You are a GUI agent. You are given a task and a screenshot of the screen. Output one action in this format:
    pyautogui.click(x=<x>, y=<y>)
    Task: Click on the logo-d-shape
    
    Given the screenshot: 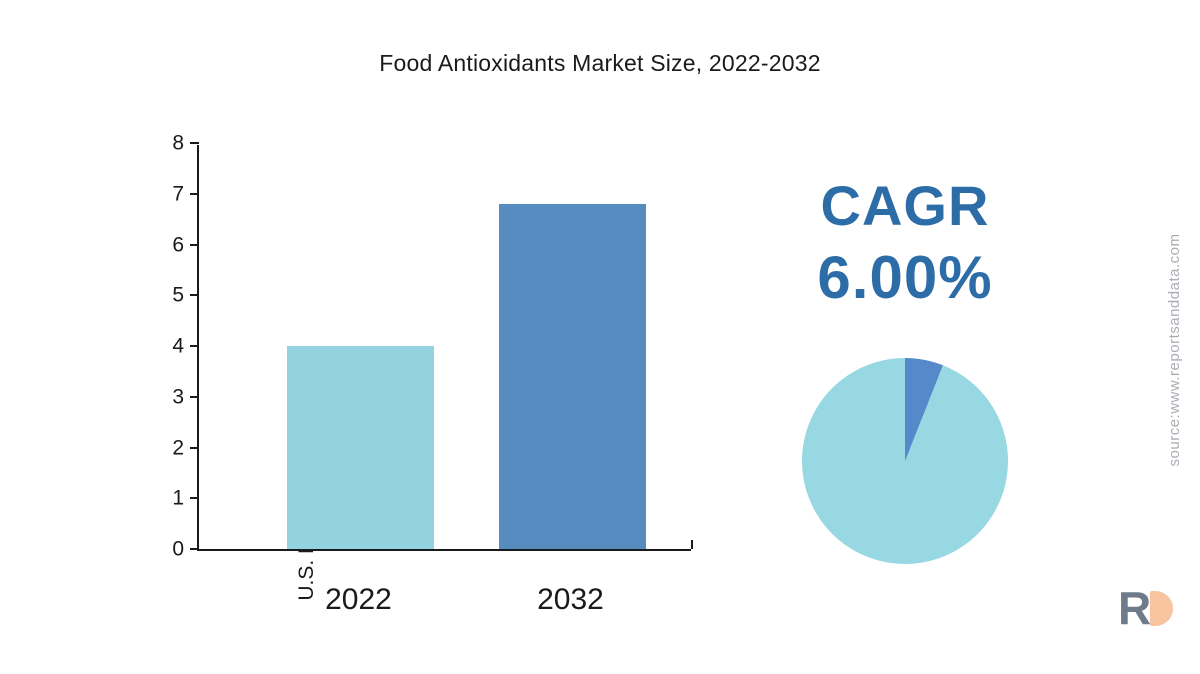 What is the action you would take?
    pyautogui.click(x=1162, y=608)
    